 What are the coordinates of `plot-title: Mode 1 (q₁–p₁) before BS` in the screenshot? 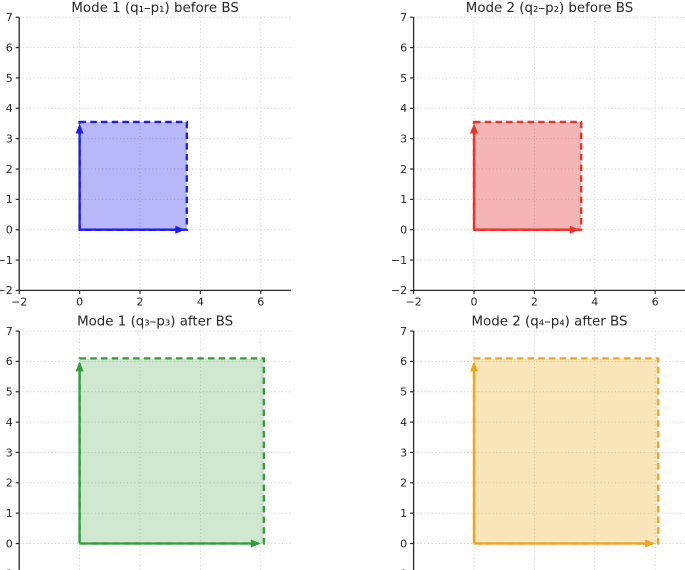 It's located at (154, 8).